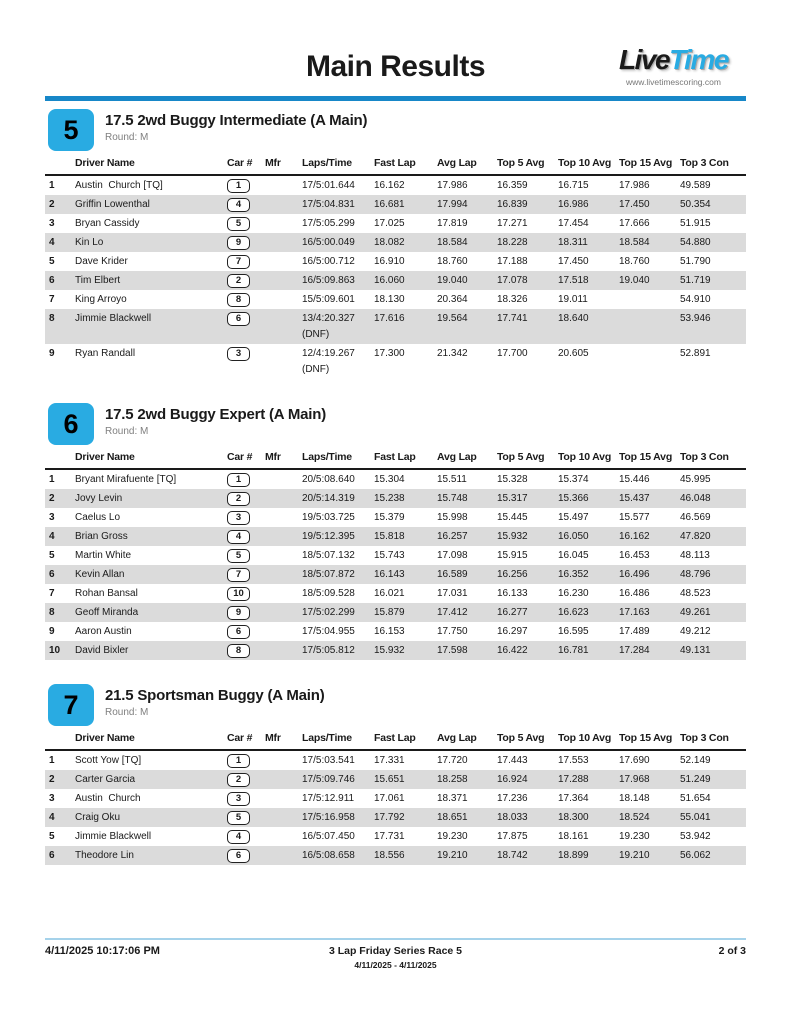 The width and height of the screenshot is (791, 1024). Describe the element at coordinates (52, 779) in the screenshot. I see `position-cell: 2` at that location.